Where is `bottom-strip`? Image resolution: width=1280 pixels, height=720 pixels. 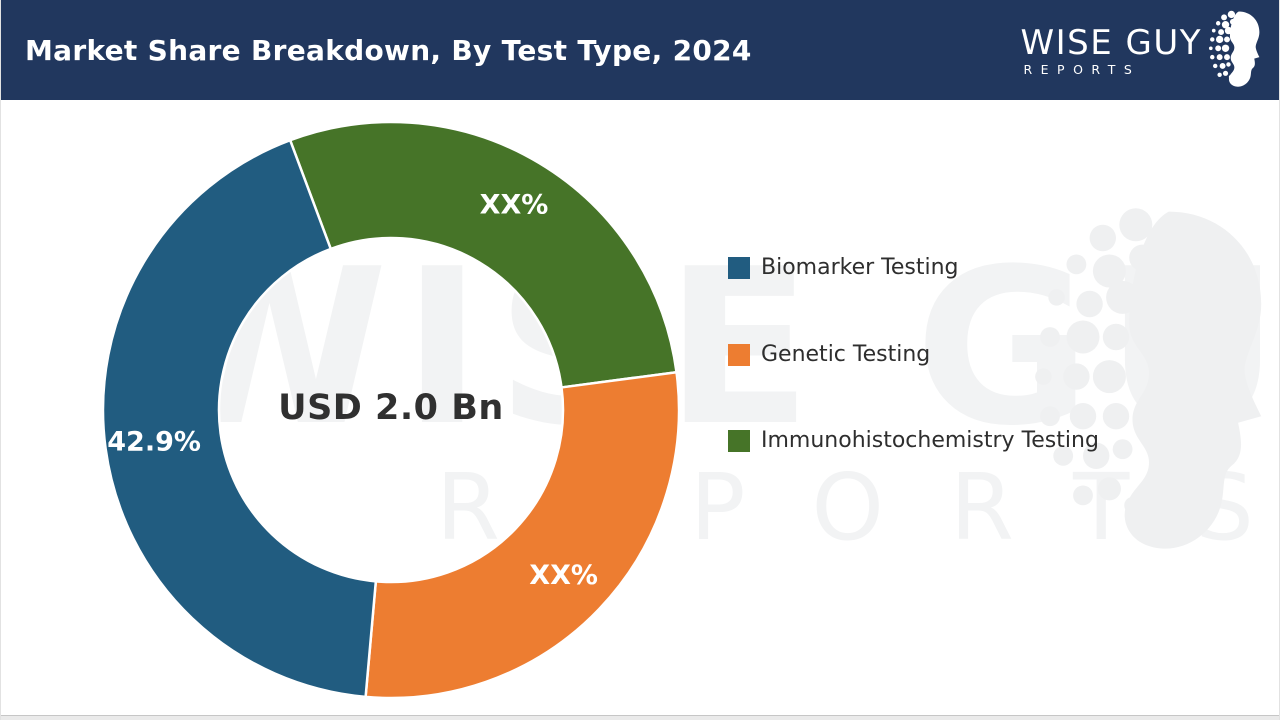
bottom-strip is located at coordinates (640, 717).